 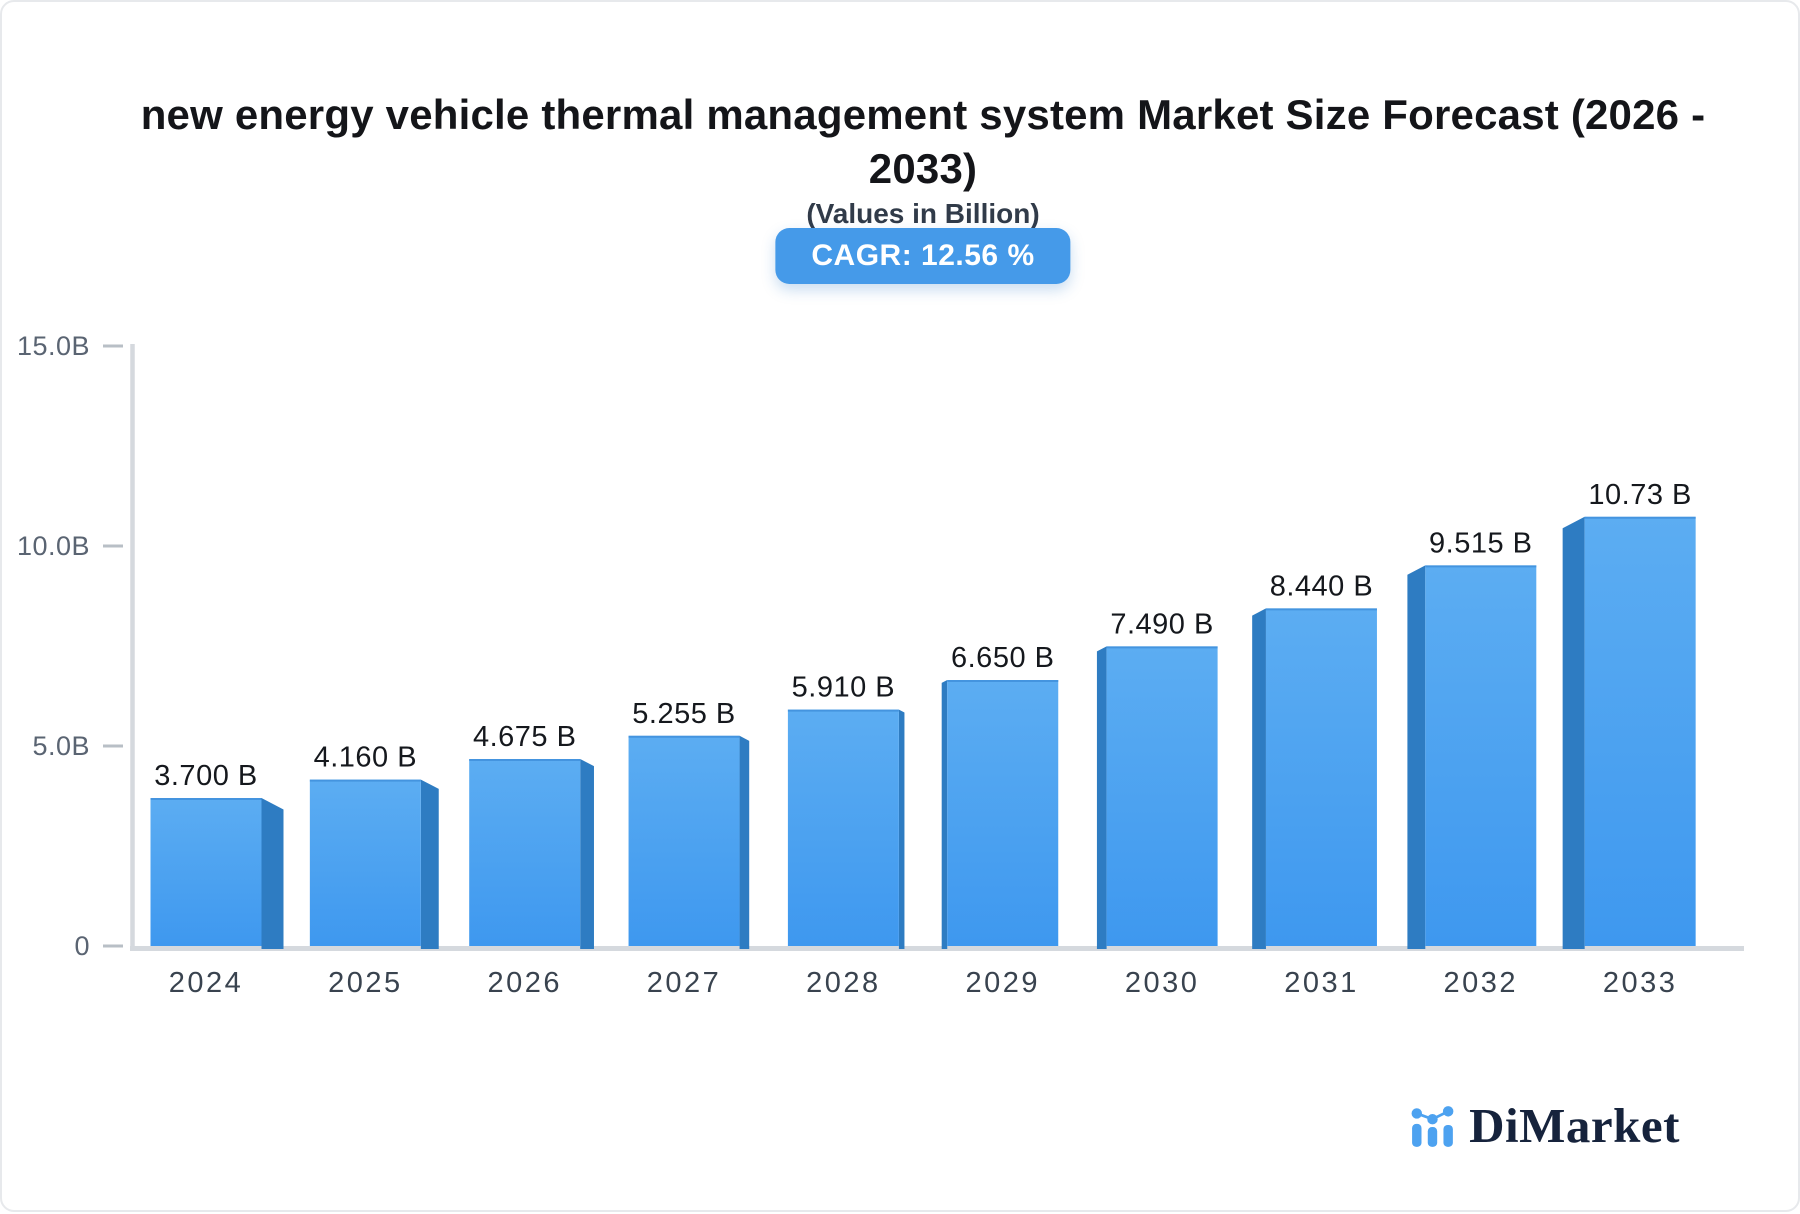 I want to click on bar-side-2033, so click(x=1573, y=732).